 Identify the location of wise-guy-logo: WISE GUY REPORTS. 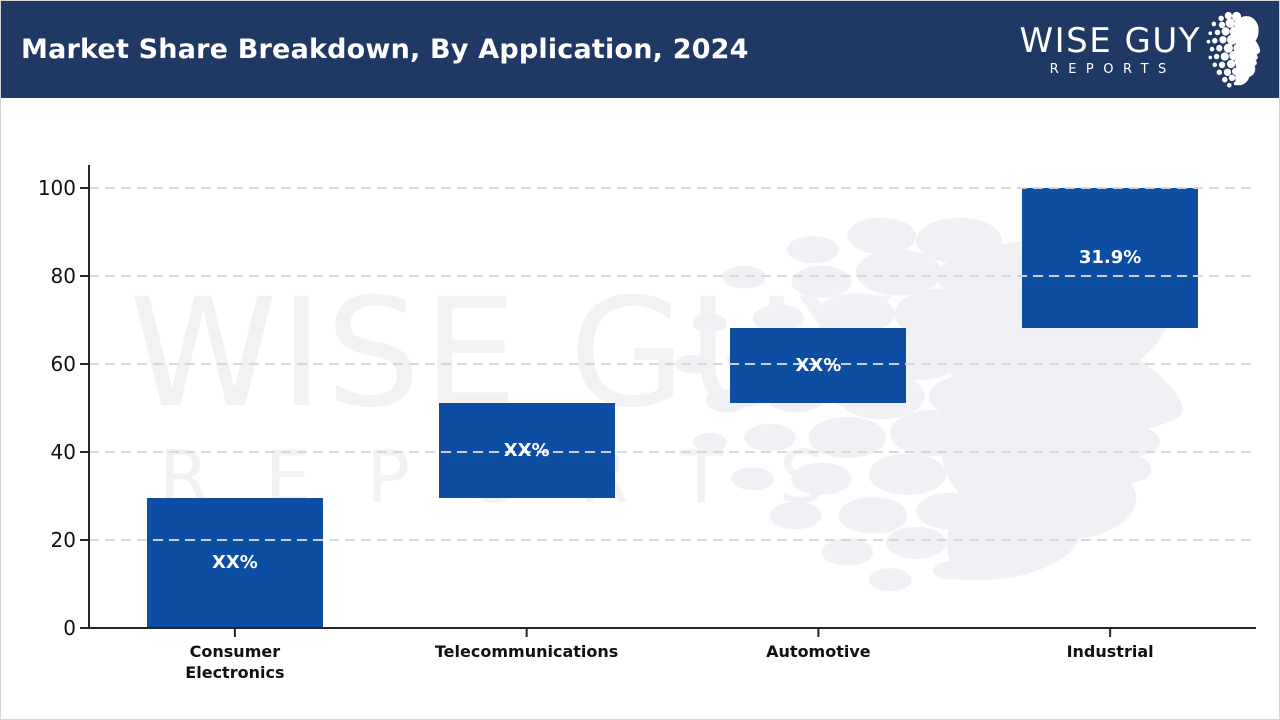
(1140, 50).